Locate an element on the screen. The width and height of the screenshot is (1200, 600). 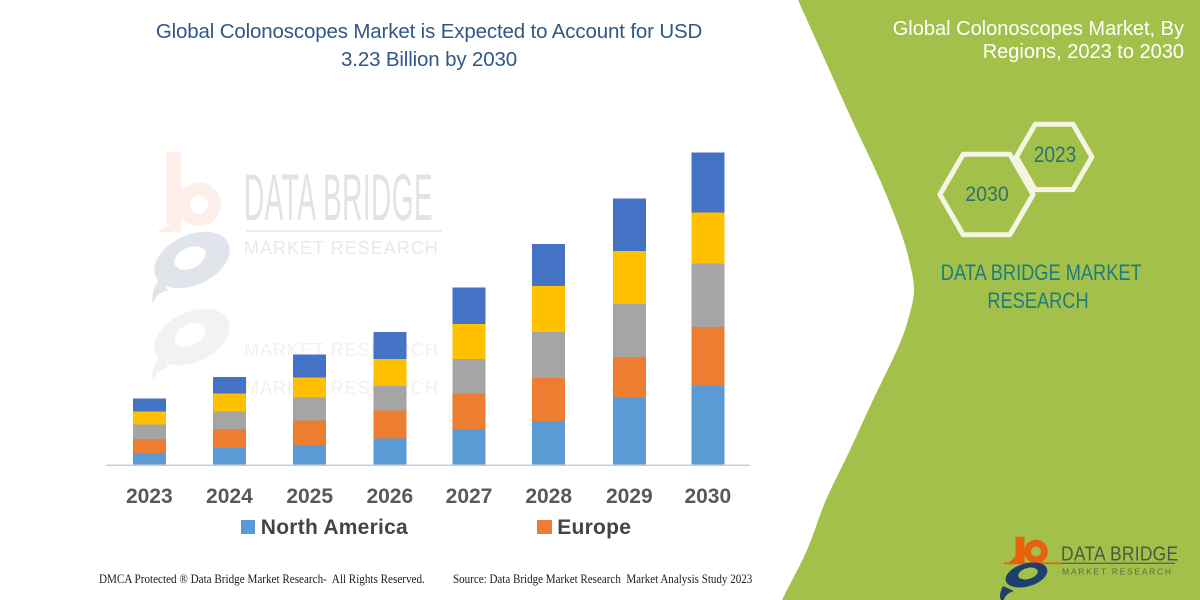
svg-text: DATA BRIDGE is located at coordinates (1119, 554).